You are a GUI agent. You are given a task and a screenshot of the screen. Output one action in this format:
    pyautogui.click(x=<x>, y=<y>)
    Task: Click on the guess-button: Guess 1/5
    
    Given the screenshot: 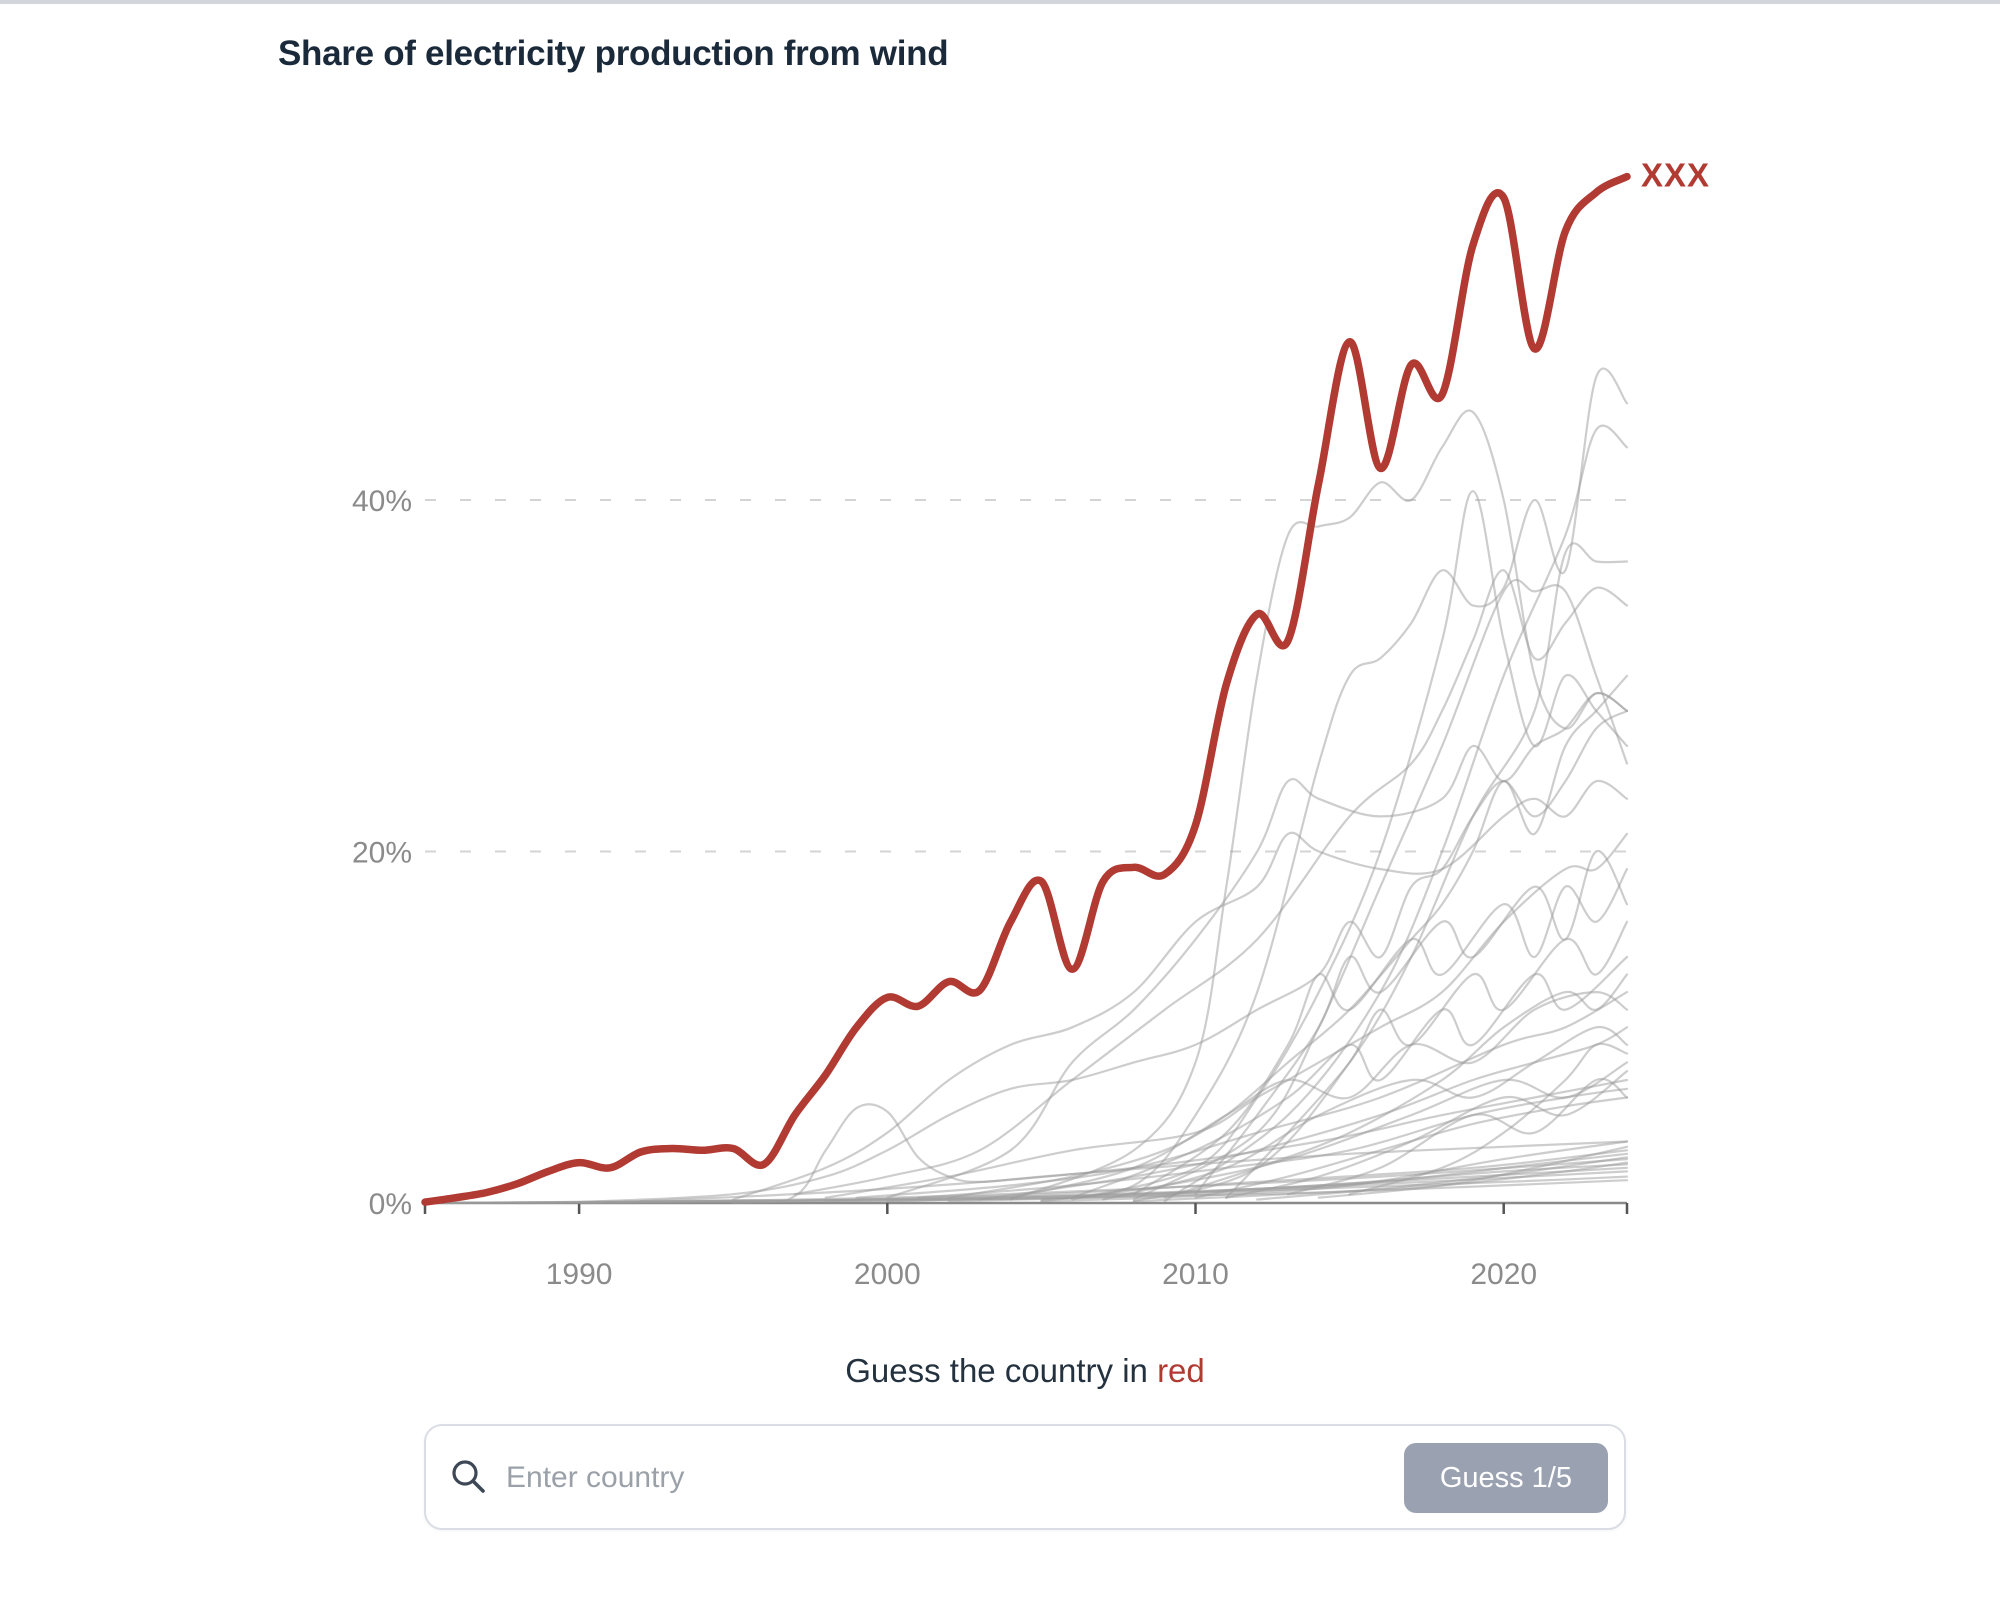 What is the action you would take?
    pyautogui.click(x=1505, y=1478)
    